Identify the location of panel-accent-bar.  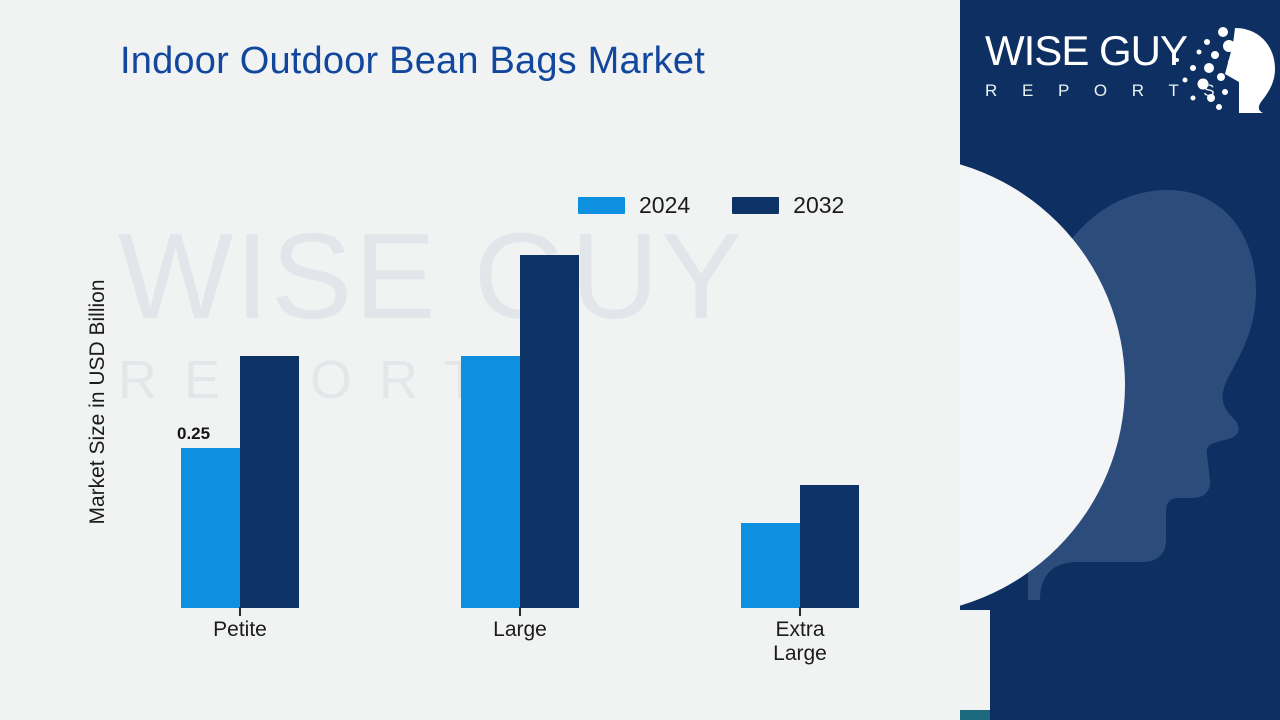
(975, 715).